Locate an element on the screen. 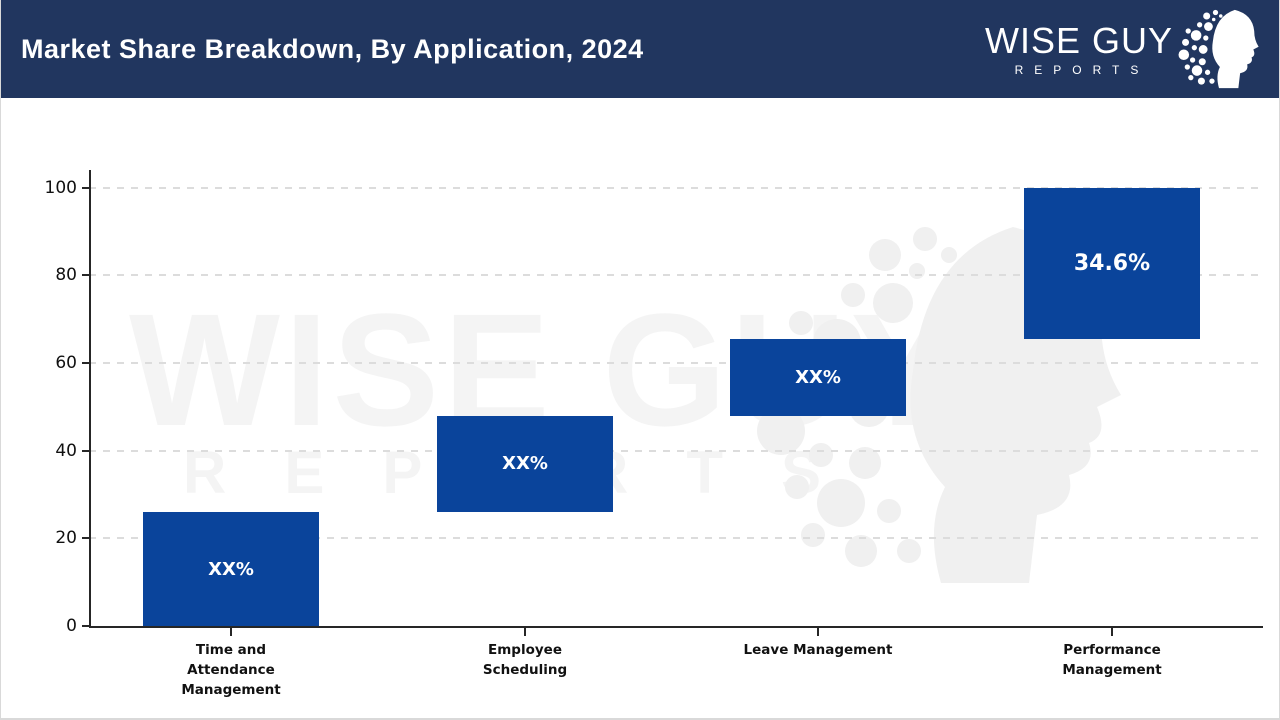  brand-logo: WISE GUY REPORTS is located at coordinates (1124, 49).